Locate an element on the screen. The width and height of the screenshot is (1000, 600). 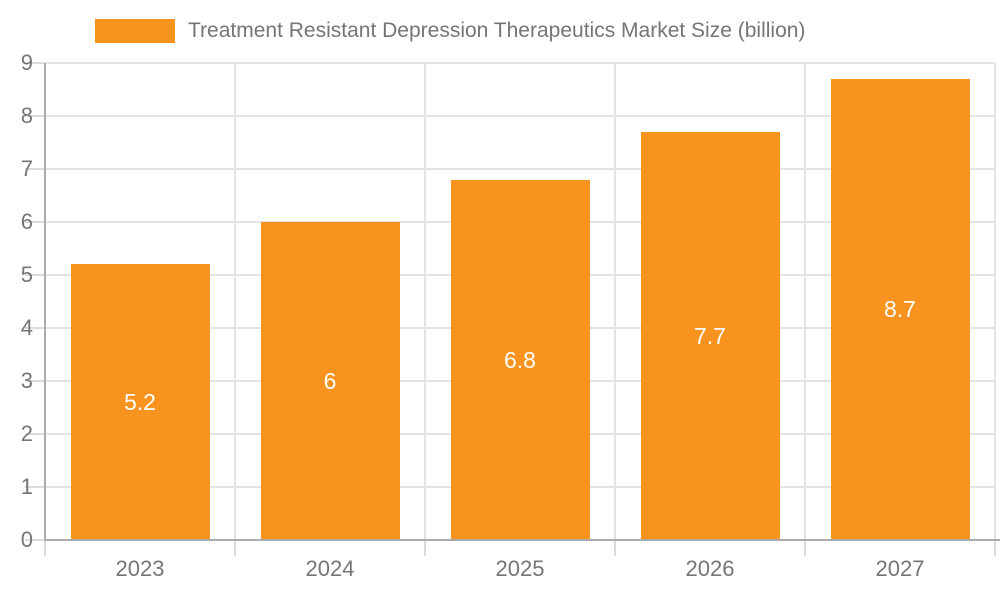
bar-value-label-2024: 6 is located at coordinates (330, 381).